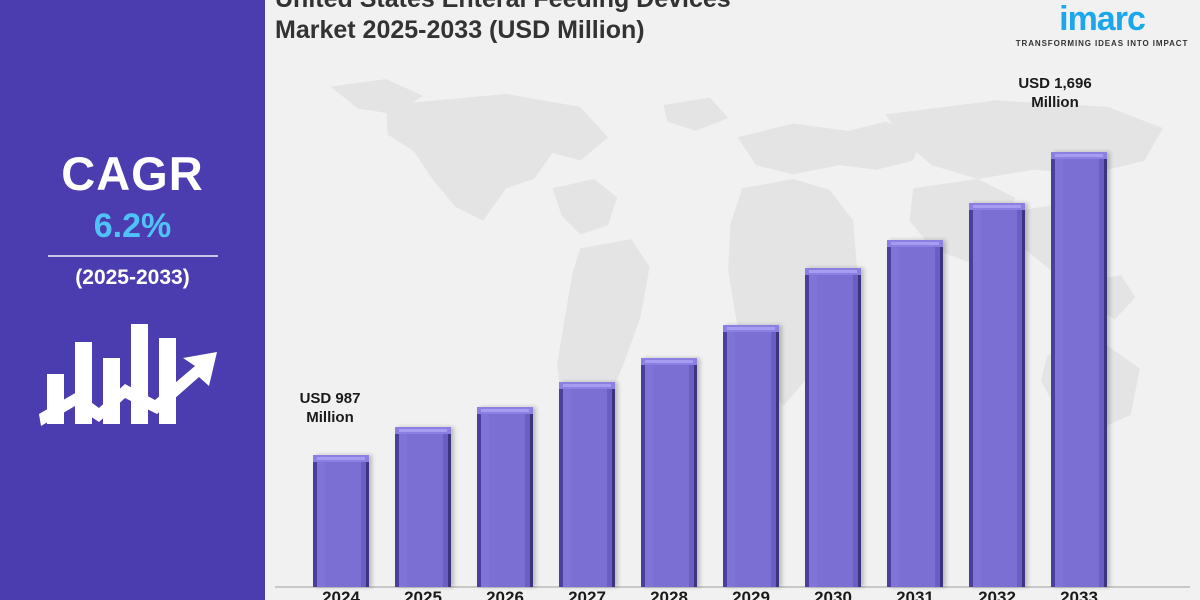 The height and width of the screenshot is (600, 1200). I want to click on cagr-label: CAGR, so click(132, 173).